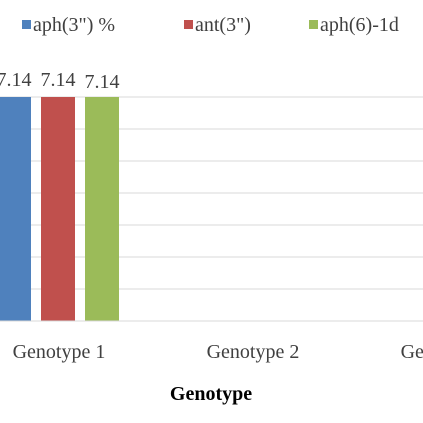  I want to click on x-tick-labels: Genotype 1 Genotype 2 Genotype 3, so click(218, 352).